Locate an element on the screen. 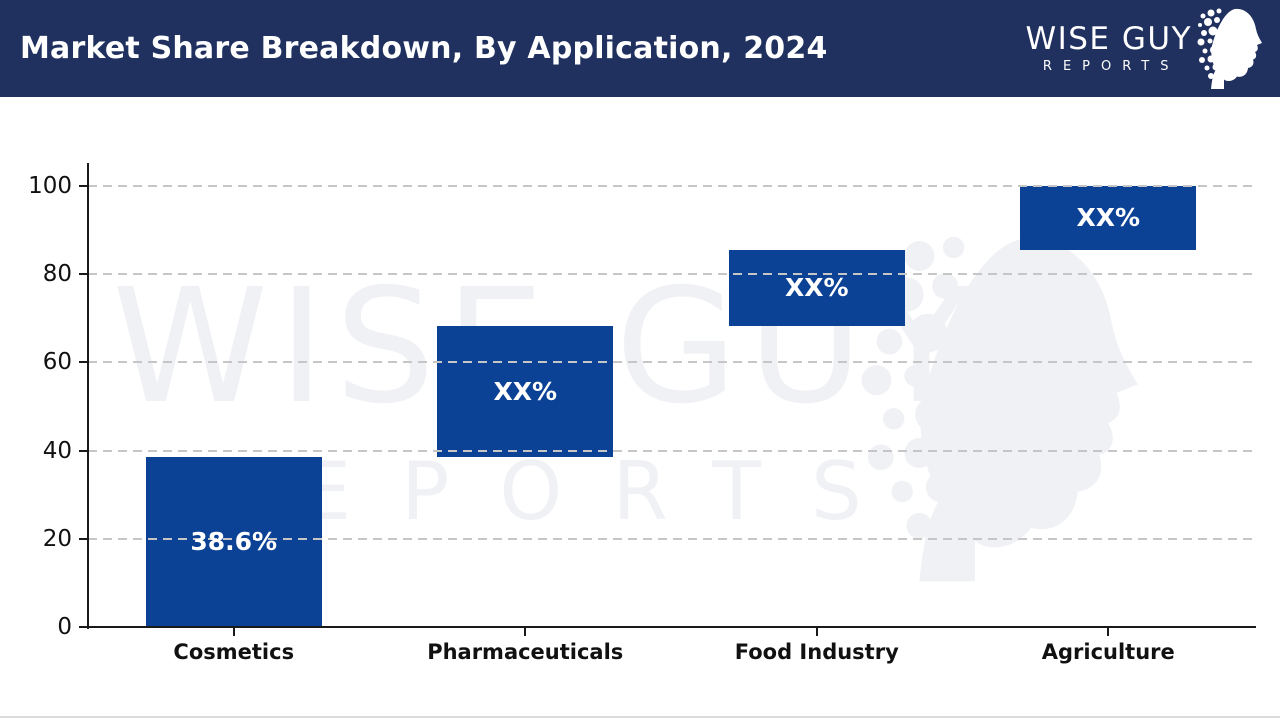  y-tick-label-0: 0 is located at coordinates (64, 627).